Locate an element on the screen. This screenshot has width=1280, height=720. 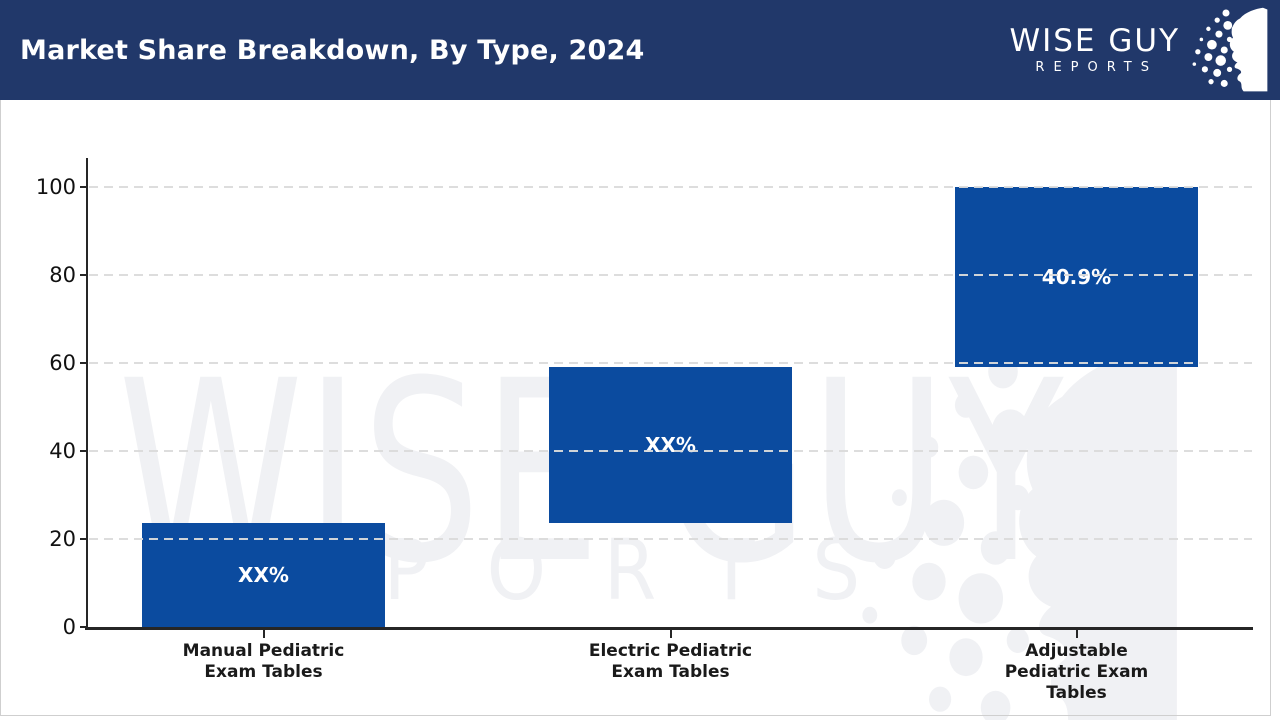
y-tick-label: 0 is located at coordinates (69, 627).